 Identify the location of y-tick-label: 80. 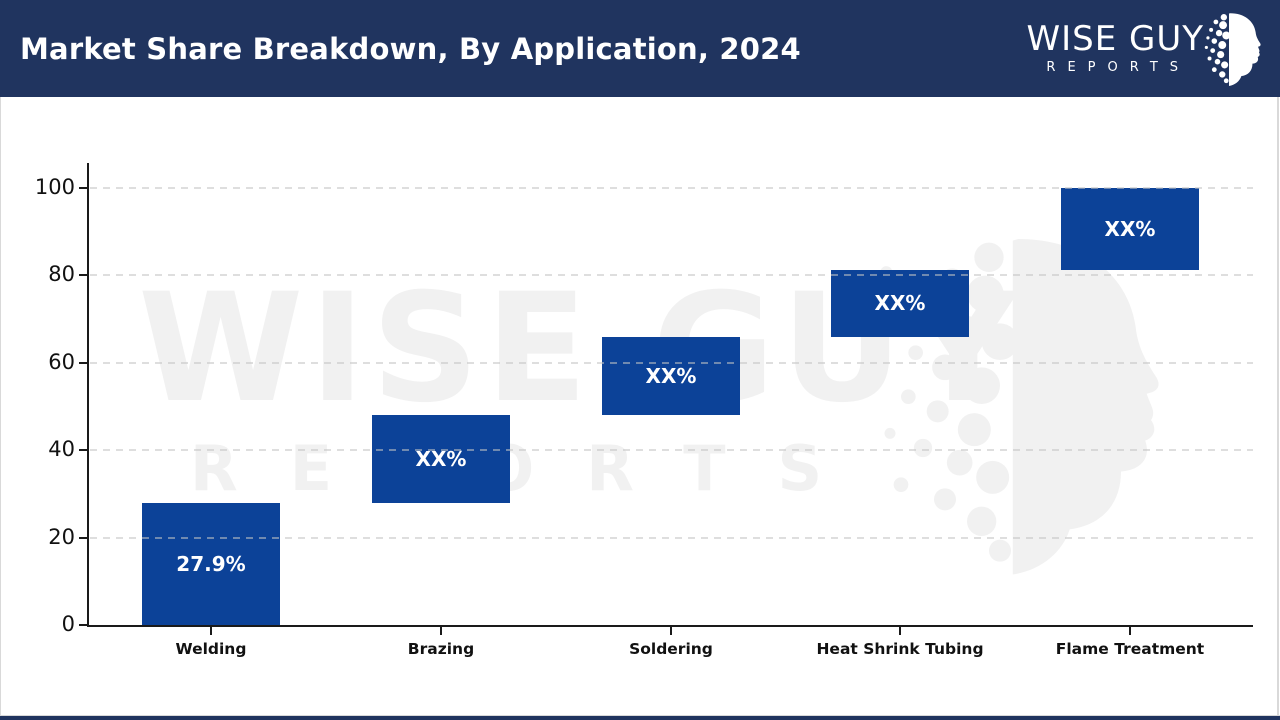
(61, 274).